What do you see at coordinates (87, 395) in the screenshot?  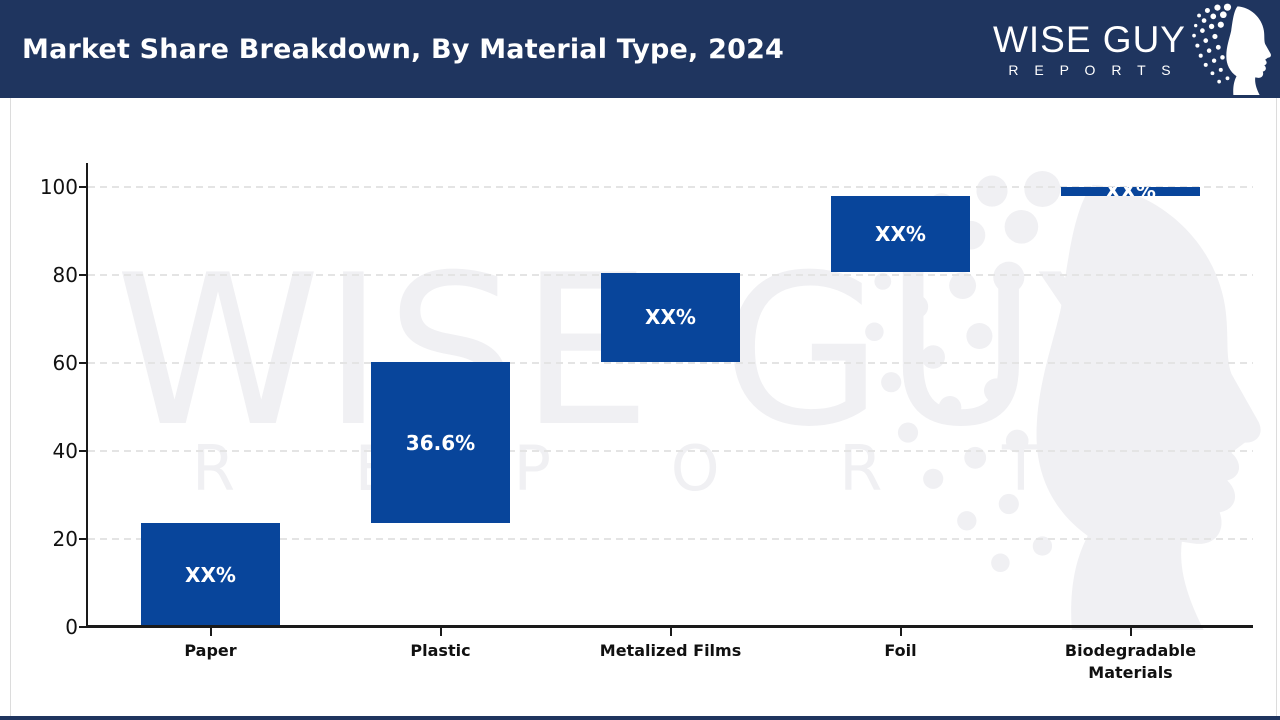 I see `y-axis-line` at bounding box center [87, 395].